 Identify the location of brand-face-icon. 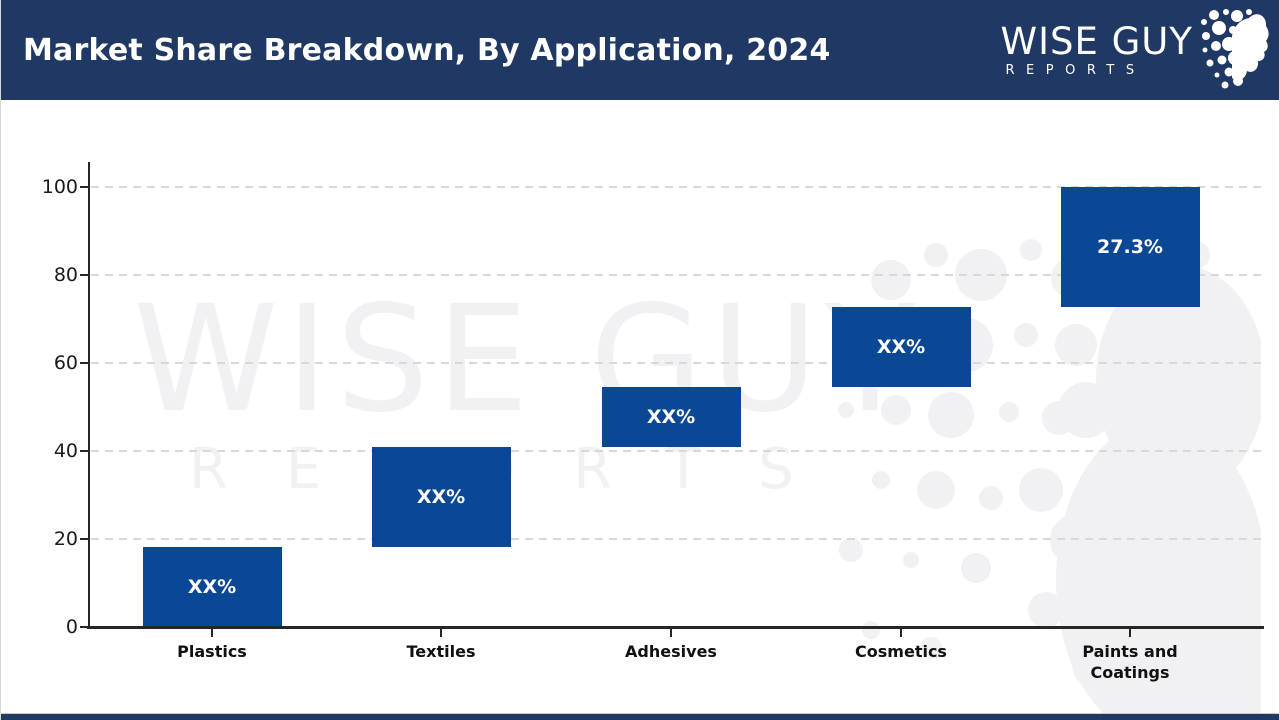
(1235, 49).